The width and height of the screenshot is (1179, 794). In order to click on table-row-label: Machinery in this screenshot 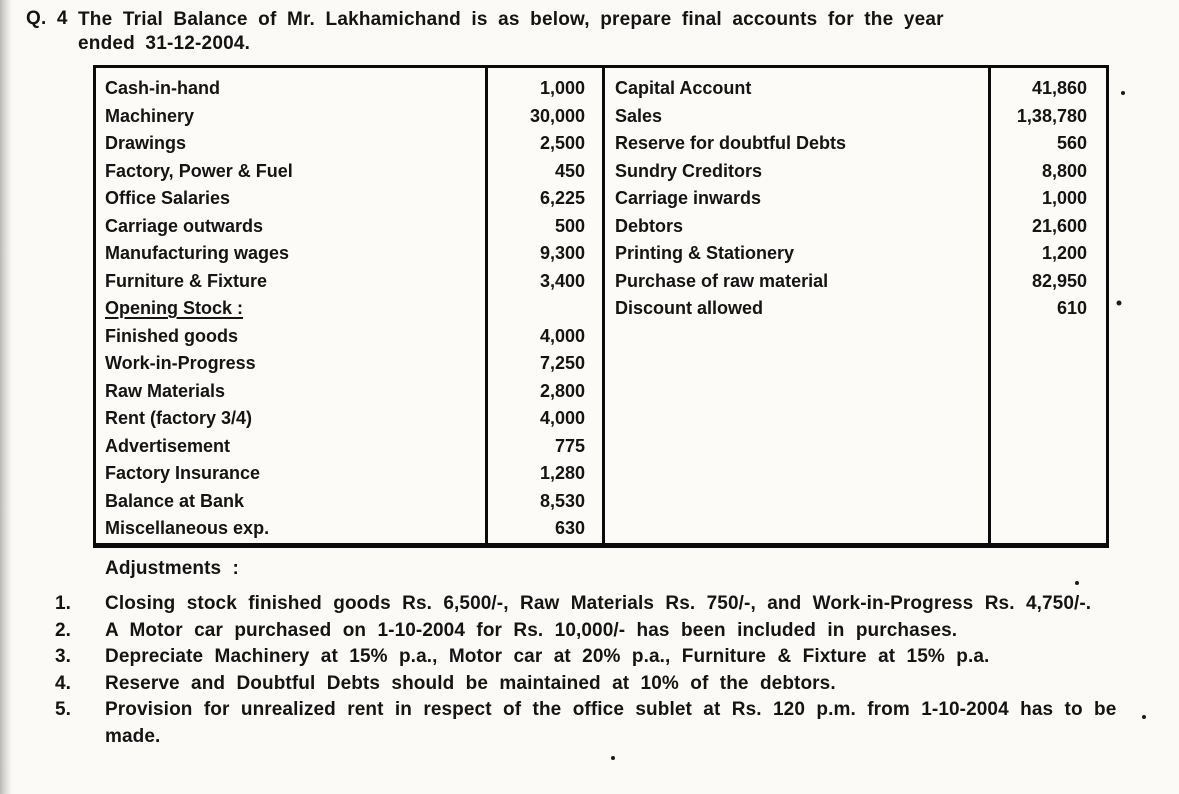, I will do `click(150, 115)`.